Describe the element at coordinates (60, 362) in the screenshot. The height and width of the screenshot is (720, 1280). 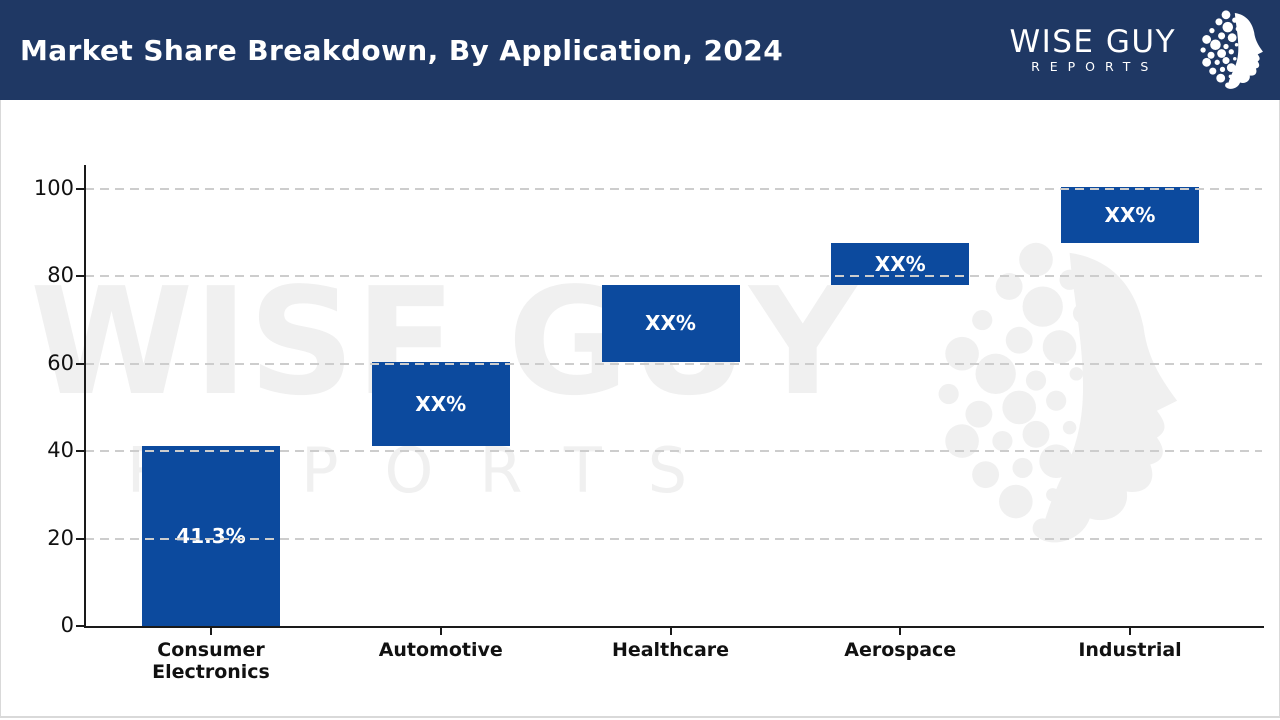
I see `y-tick-label: 60` at that location.